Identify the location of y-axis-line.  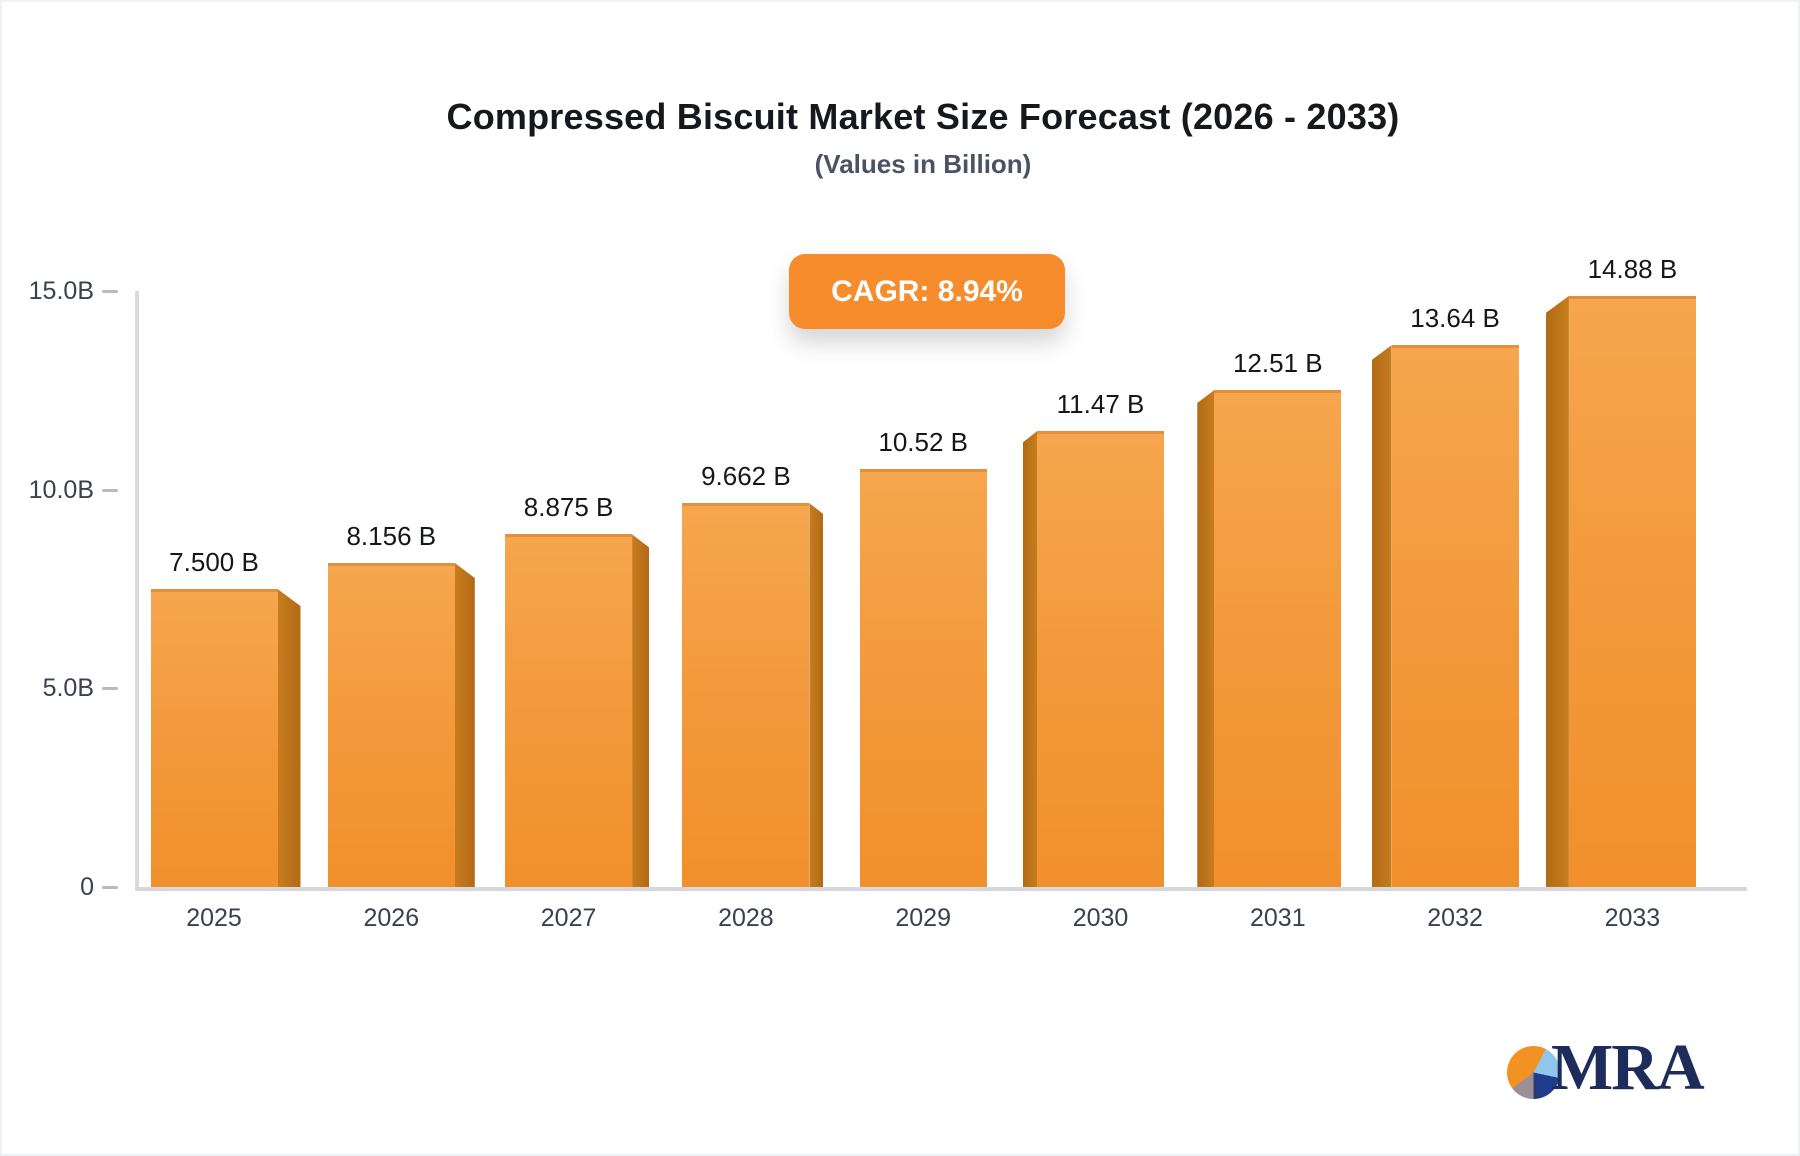
(137, 591).